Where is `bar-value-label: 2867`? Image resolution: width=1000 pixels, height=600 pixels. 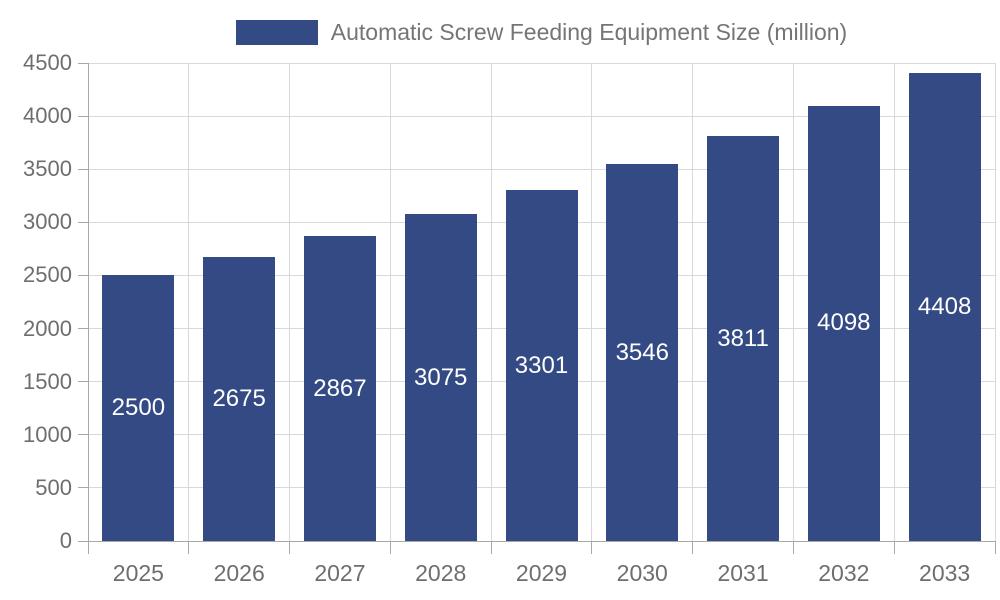
bar-value-label: 2867 is located at coordinates (340, 388).